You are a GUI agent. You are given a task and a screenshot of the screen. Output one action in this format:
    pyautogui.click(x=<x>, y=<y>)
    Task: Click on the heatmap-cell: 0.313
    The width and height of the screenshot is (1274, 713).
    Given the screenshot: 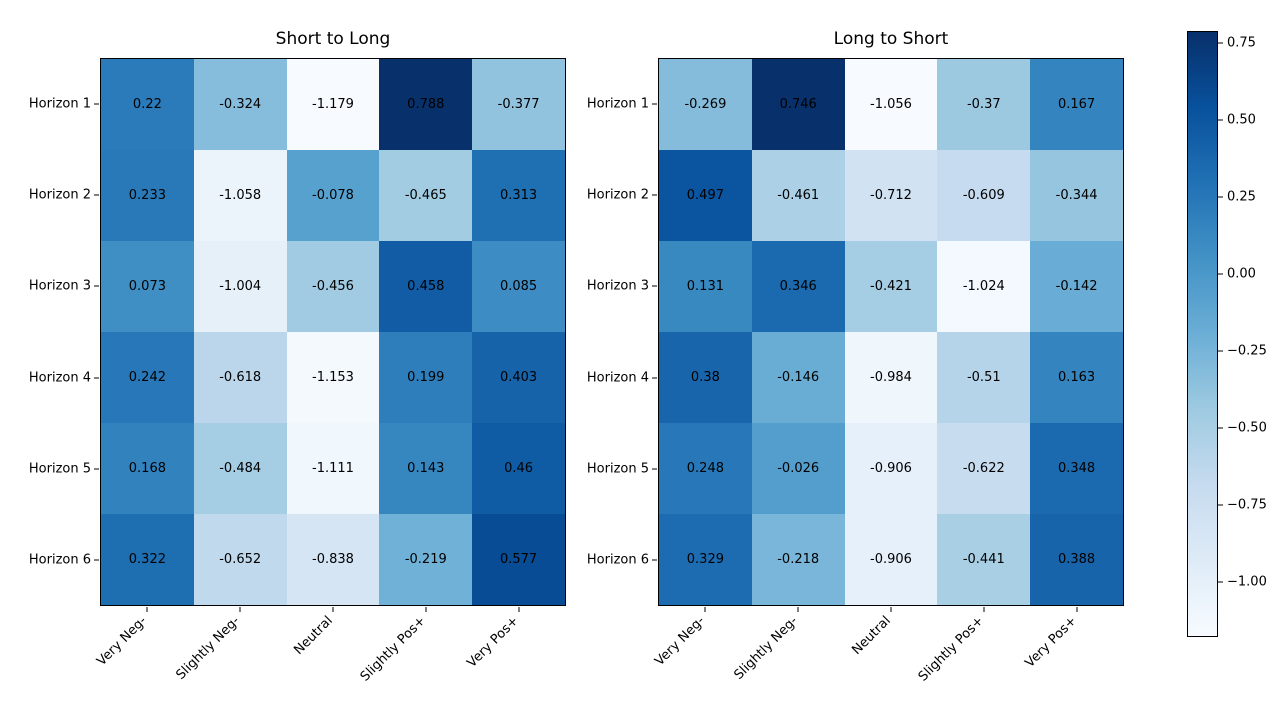 What is the action you would take?
    pyautogui.click(x=518, y=195)
    